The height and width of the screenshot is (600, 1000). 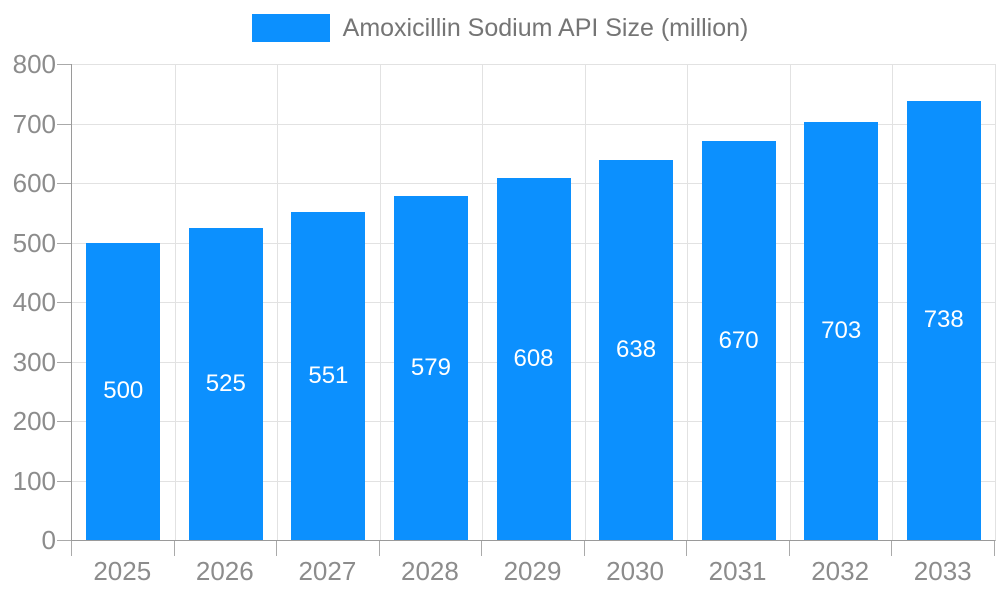 What do you see at coordinates (34, 302) in the screenshot?
I see `y-axis-tick-label: 400` at bounding box center [34, 302].